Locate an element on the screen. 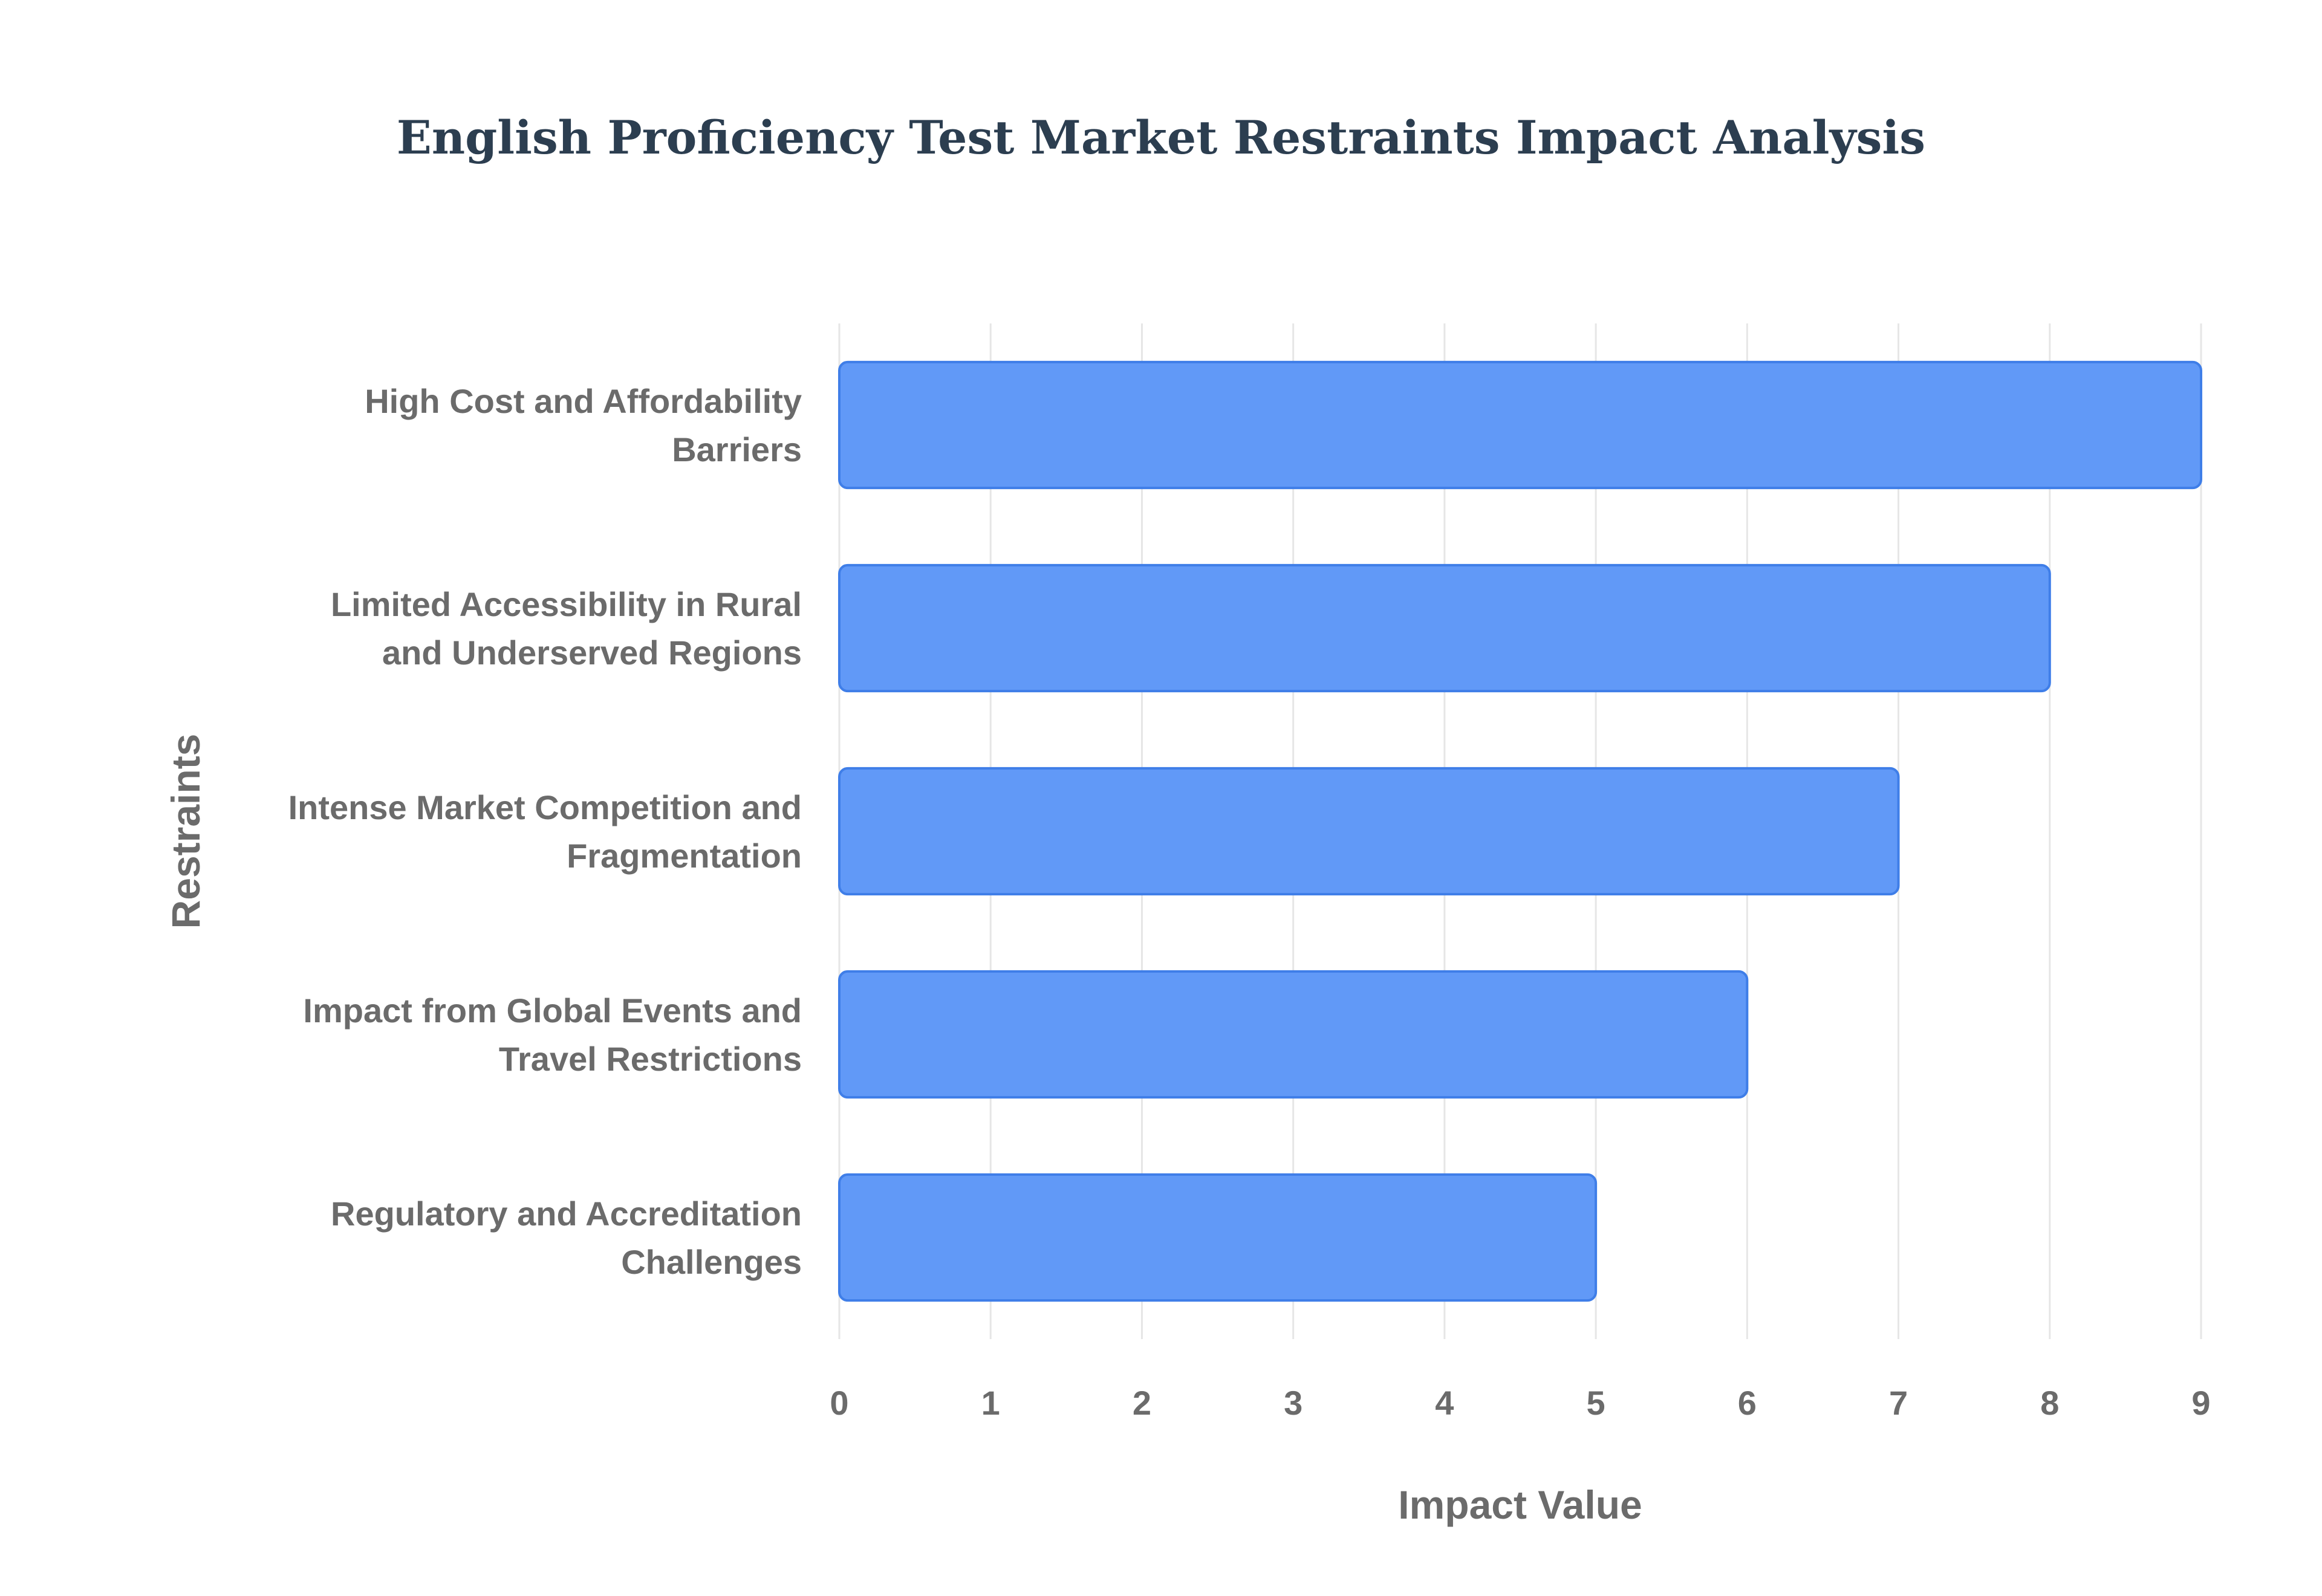 The width and height of the screenshot is (2322, 1596). y-category-line: Challenges is located at coordinates (711, 1262).